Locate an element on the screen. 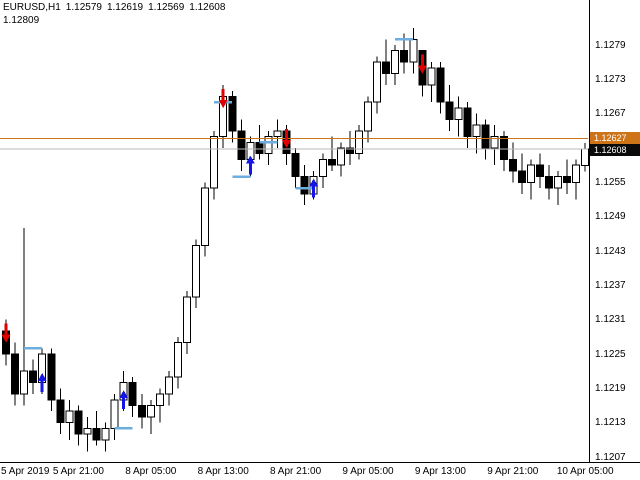 This screenshot has height=480, width=640. time-axis-label: 9 Apr 13:00 is located at coordinates (440, 471).